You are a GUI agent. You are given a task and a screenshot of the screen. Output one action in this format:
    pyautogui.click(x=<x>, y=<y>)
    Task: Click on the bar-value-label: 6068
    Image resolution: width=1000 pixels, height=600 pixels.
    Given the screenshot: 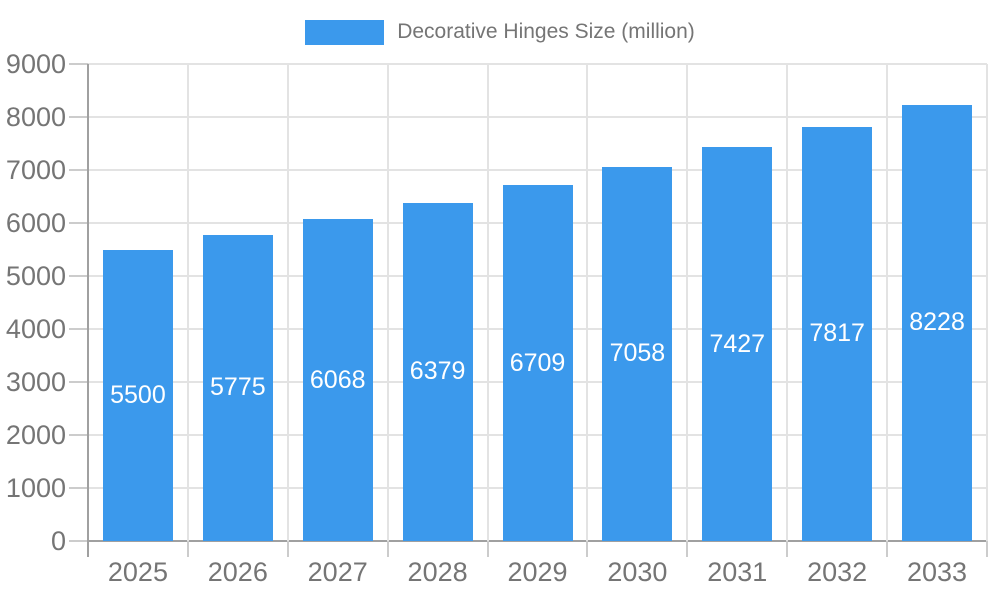 What is the action you would take?
    pyautogui.click(x=337, y=379)
    